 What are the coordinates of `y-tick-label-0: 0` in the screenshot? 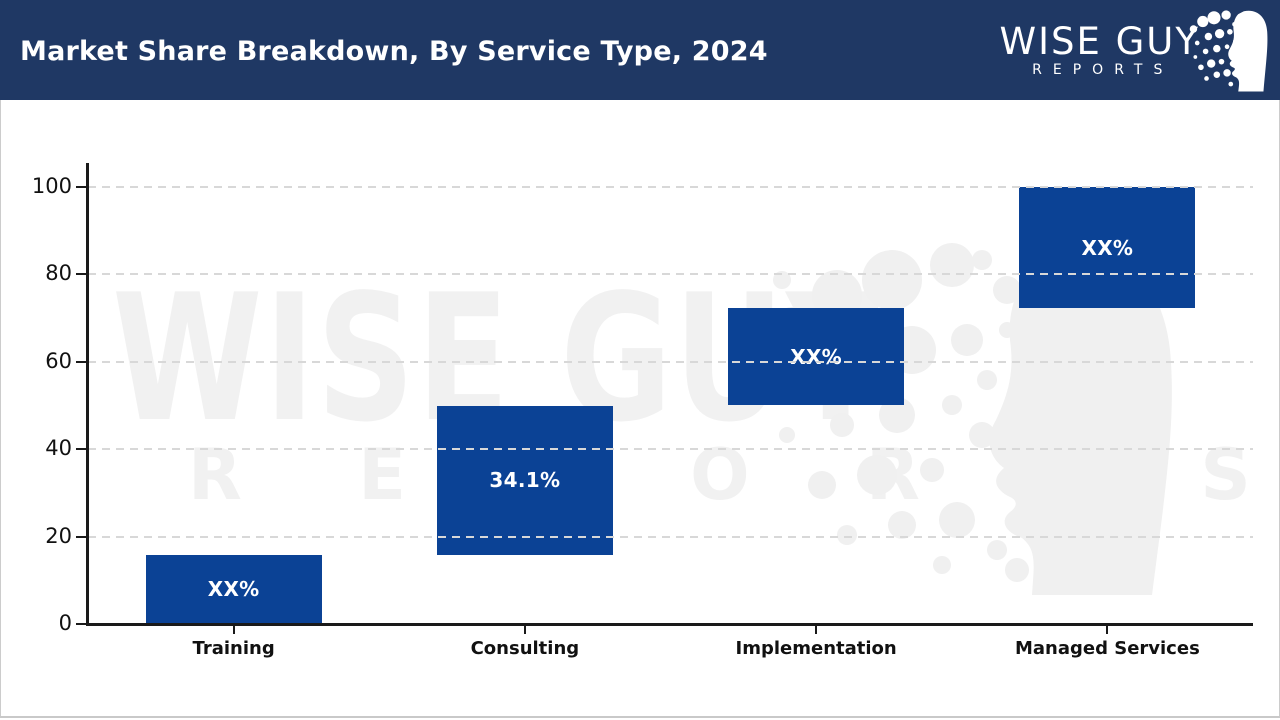 It's located at (65, 623).